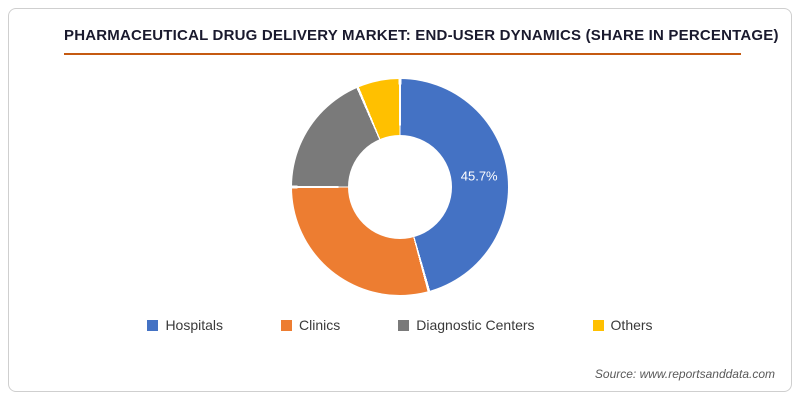 This screenshot has height=400, width=800. I want to click on legend-item-others: Others, so click(622, 325).